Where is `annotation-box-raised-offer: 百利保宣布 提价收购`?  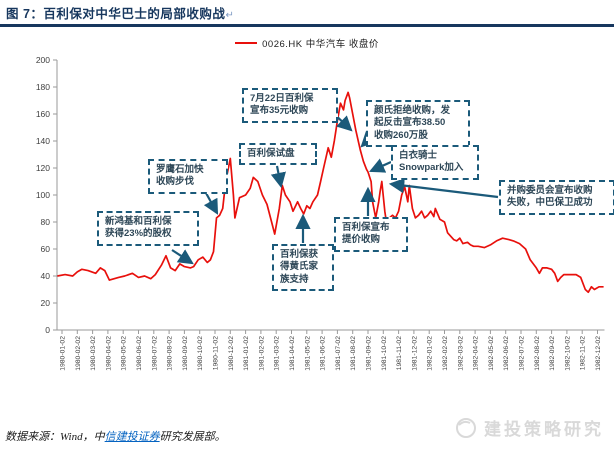
annotation-box-raised-offer: 百利保宣布 提价收购 is located at coordinates (371, 234).